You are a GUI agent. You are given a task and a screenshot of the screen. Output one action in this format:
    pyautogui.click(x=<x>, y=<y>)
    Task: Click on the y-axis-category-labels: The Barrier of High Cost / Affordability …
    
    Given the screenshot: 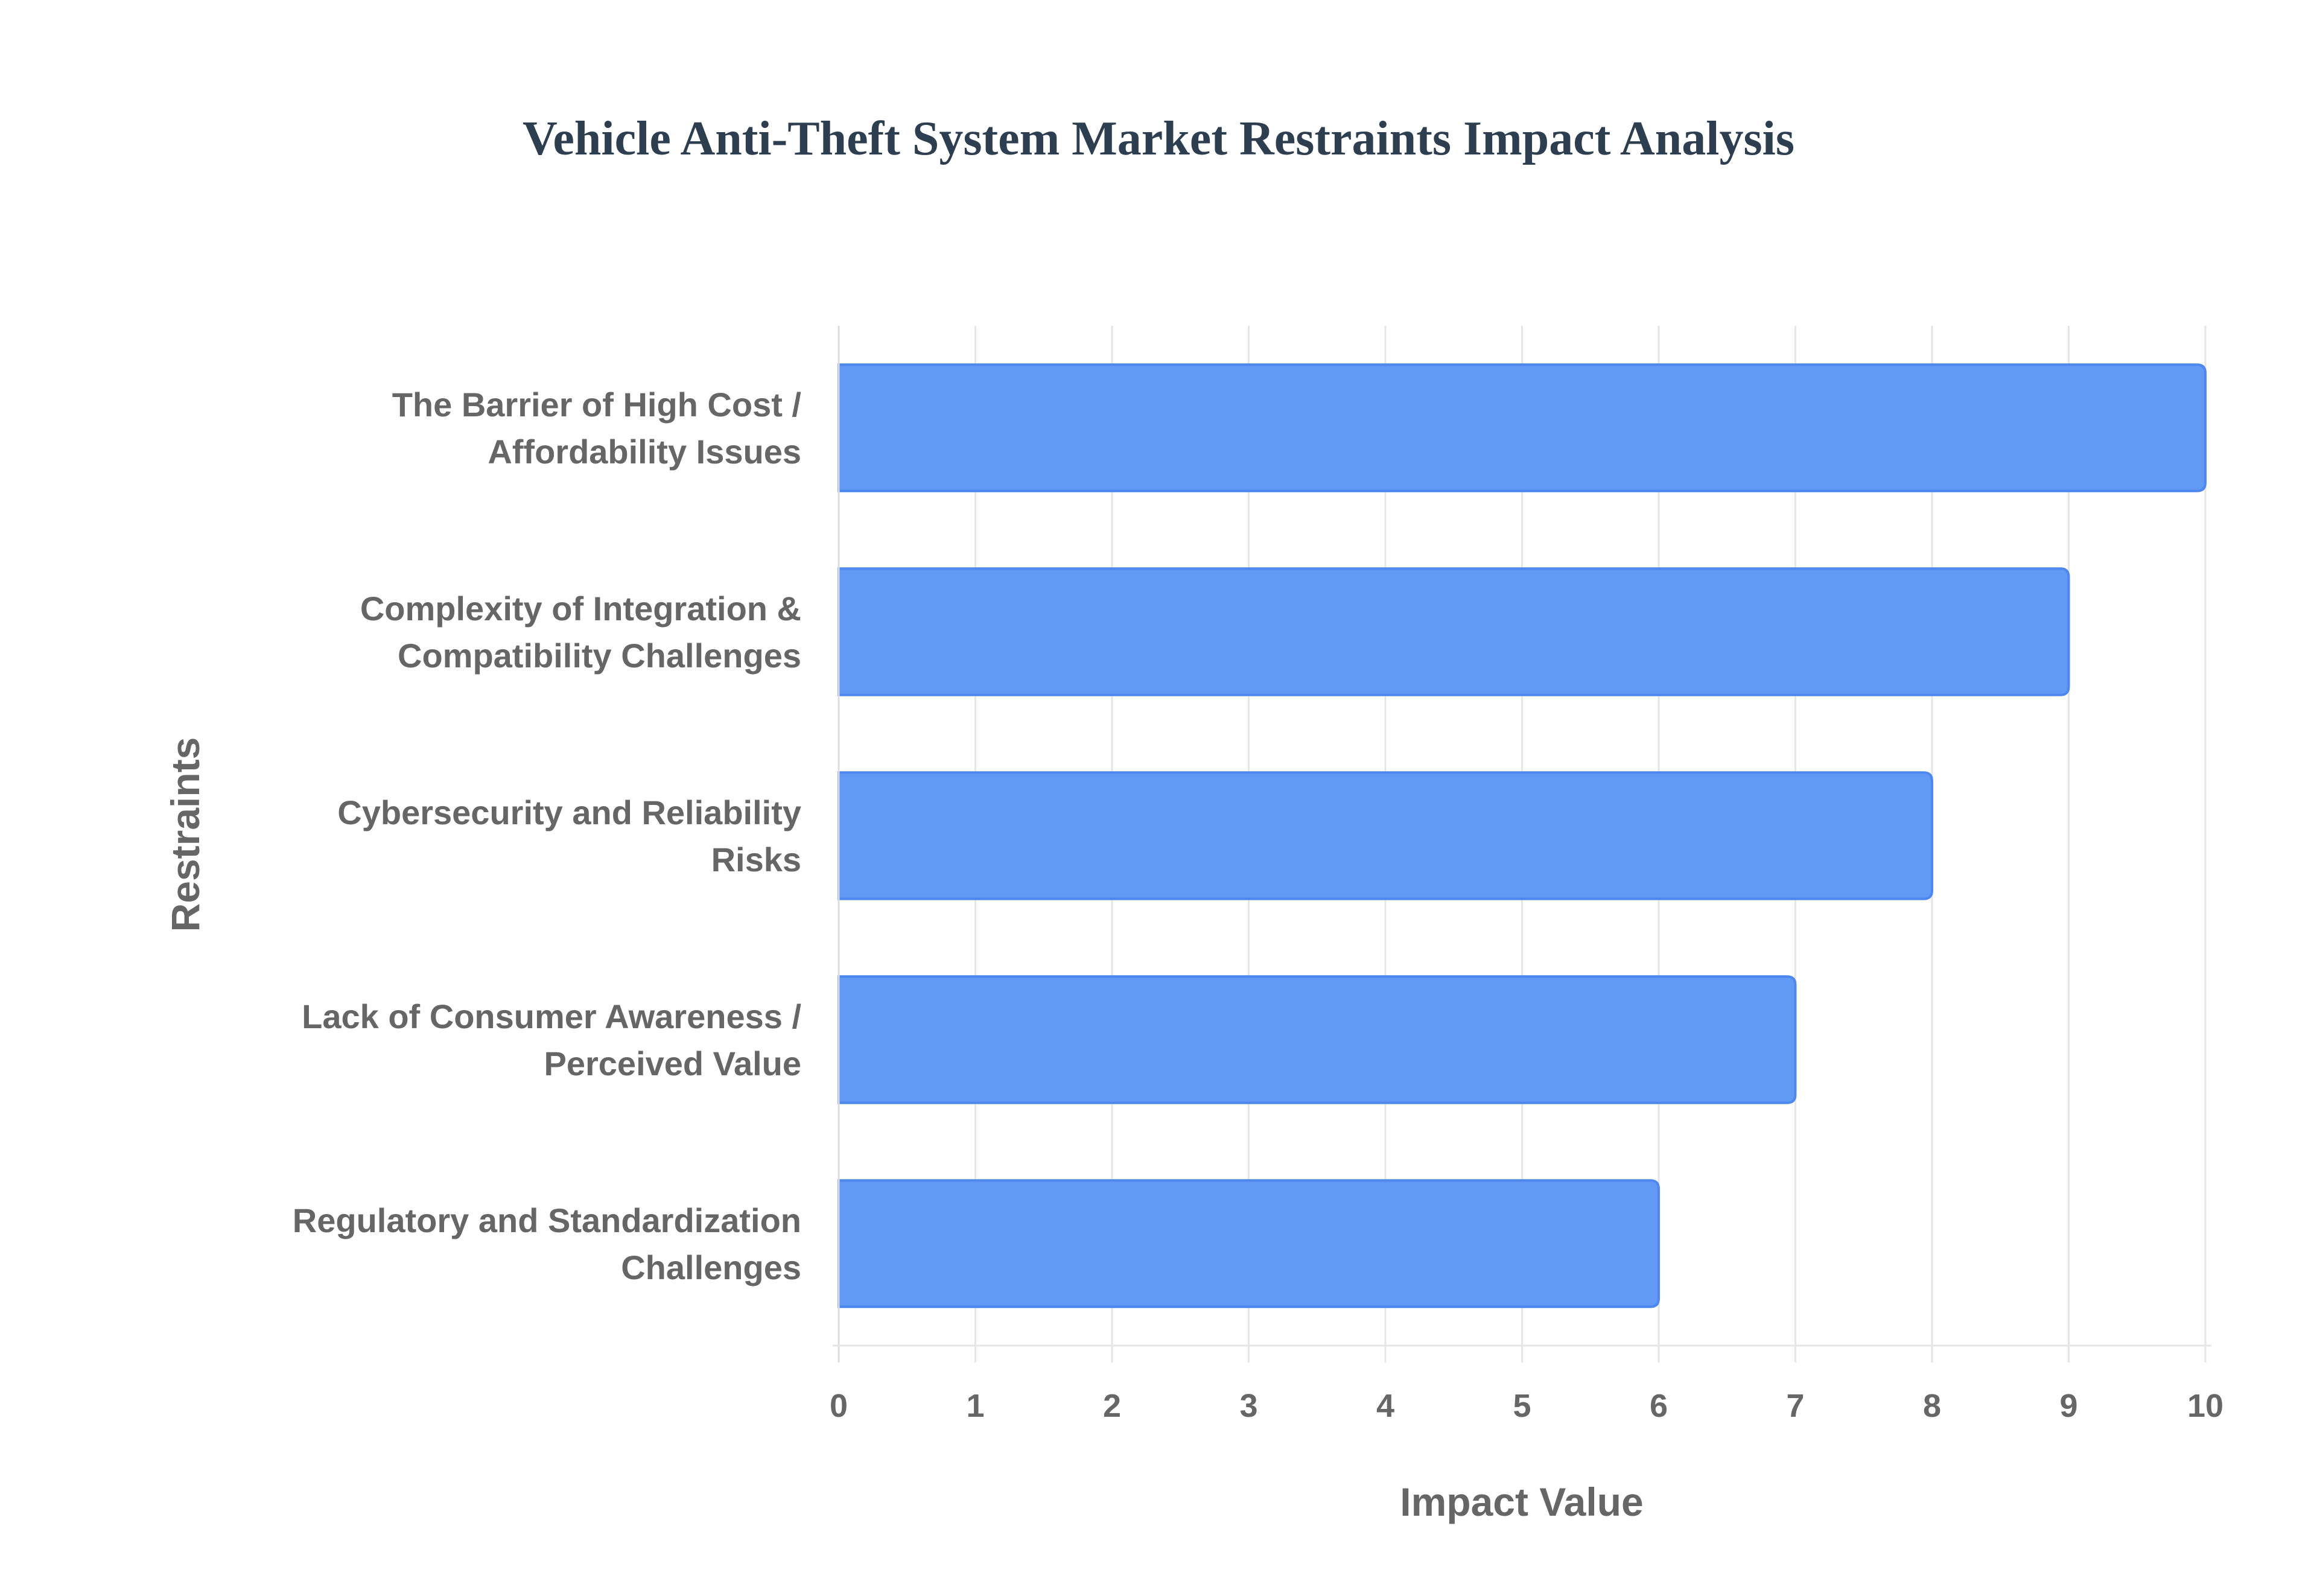 What is the action you would take?
    pyautogui.click(x=547, y=836)
    